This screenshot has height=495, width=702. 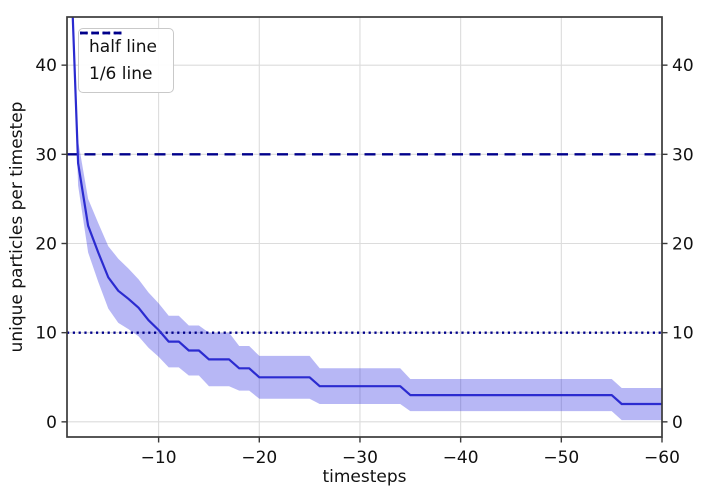 What do you see at coordinates (683, 334) in the screenshot?
I see `y-tick-label-right: 10` at bounding box center [683, 334].